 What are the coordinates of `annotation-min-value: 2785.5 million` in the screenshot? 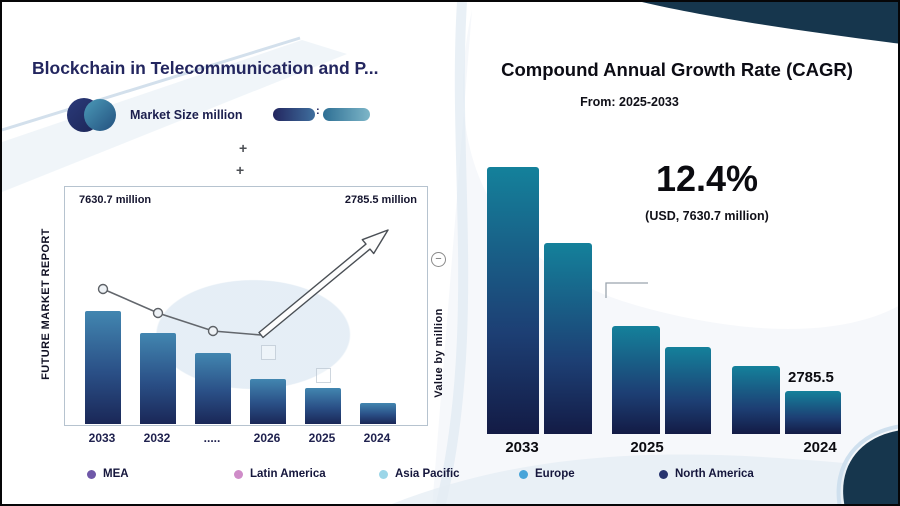 It's located at (380, 200).